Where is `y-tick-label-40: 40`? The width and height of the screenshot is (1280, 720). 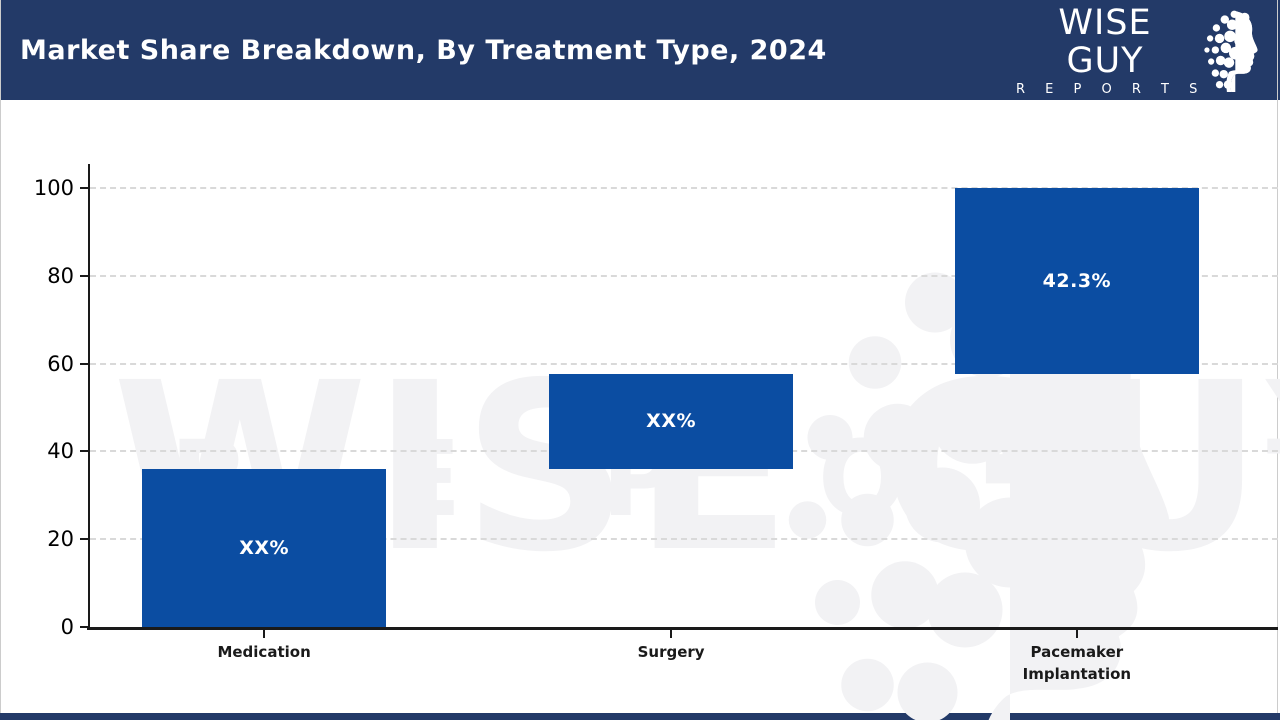 y-tick-label-40: 40 is located at coordinates (60, 451).